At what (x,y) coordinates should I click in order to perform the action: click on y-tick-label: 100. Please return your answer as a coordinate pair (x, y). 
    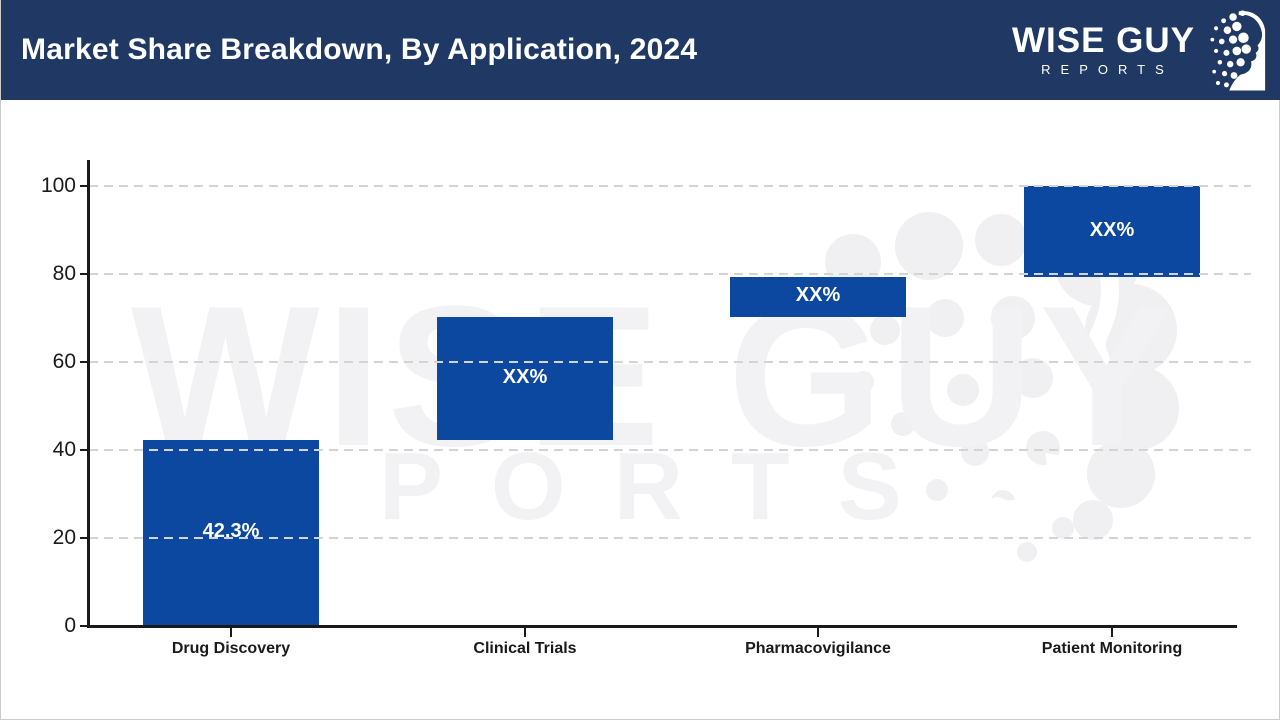
    Looking at the image, I should click on (58, 185).